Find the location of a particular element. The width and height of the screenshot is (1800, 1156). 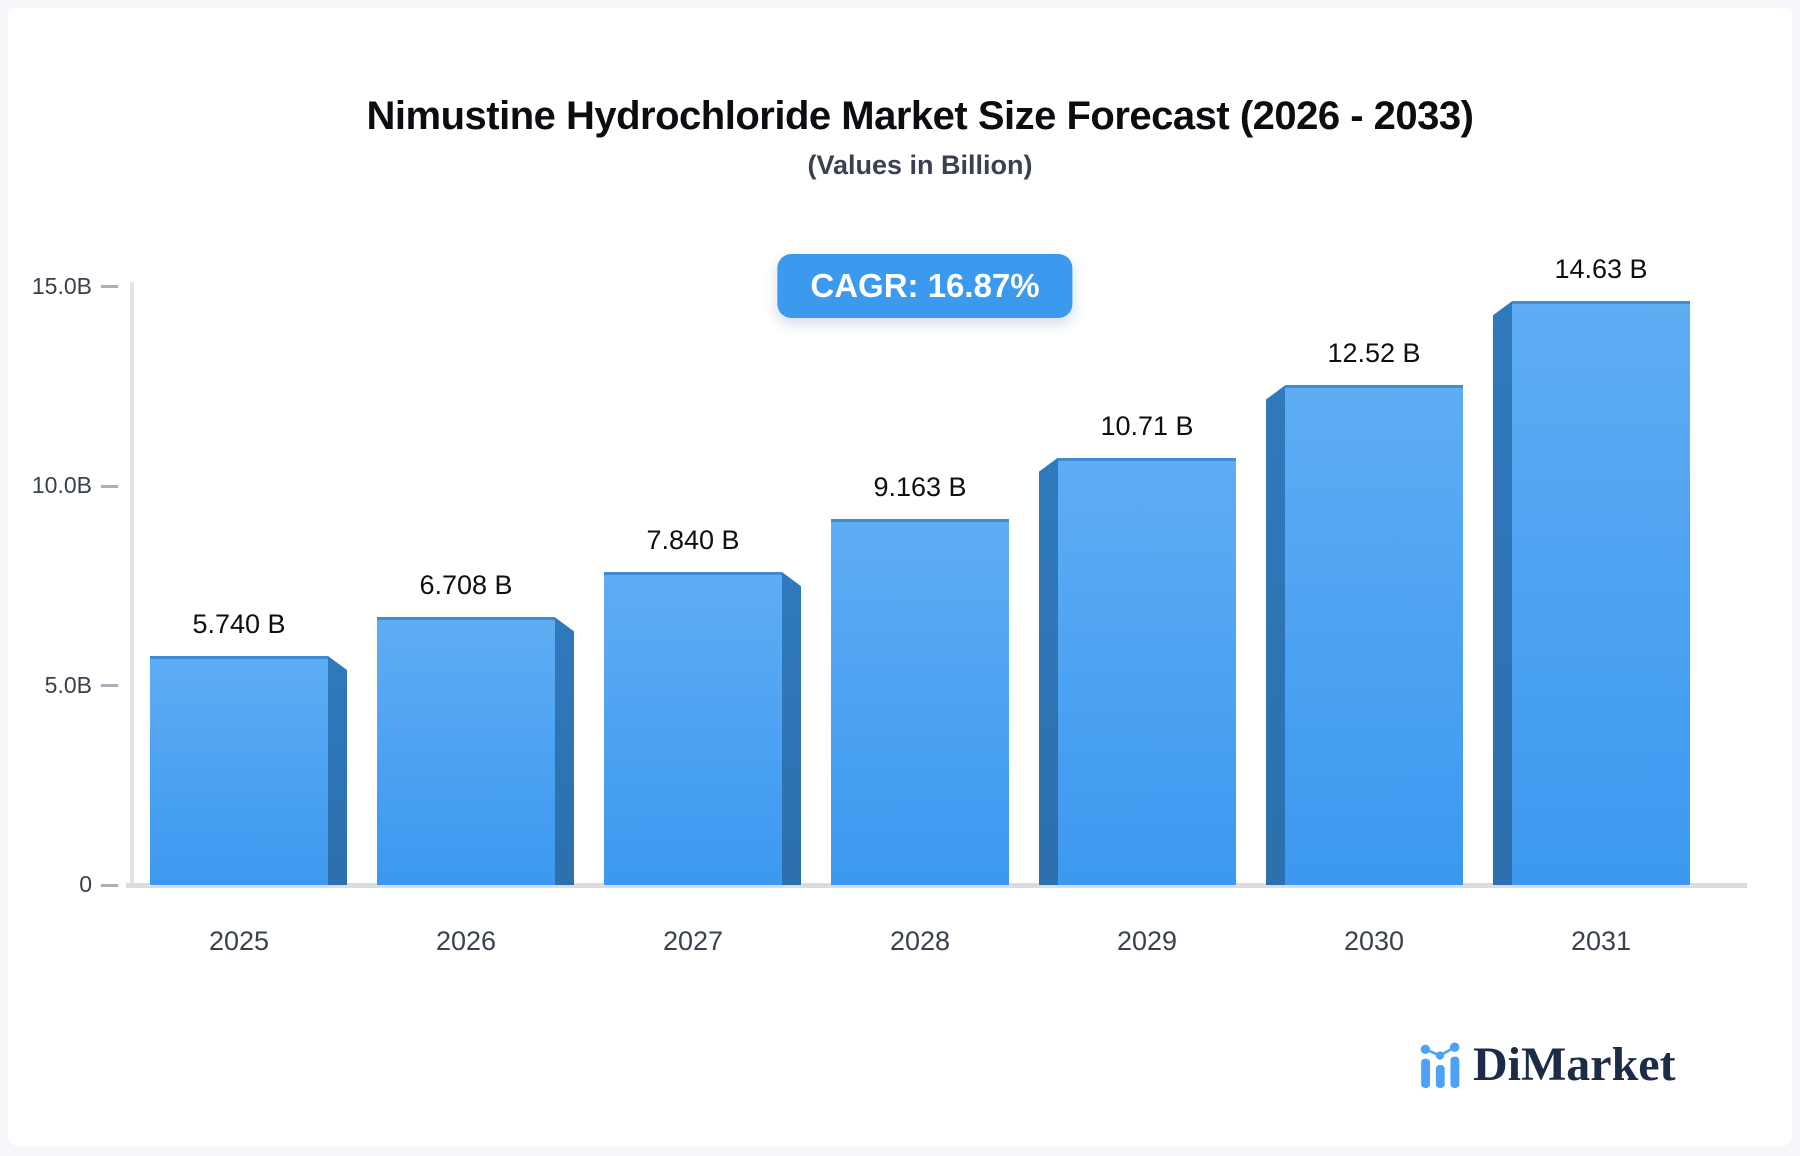

bar-value-label: 6.708 B is located at coordinates (466, 585).